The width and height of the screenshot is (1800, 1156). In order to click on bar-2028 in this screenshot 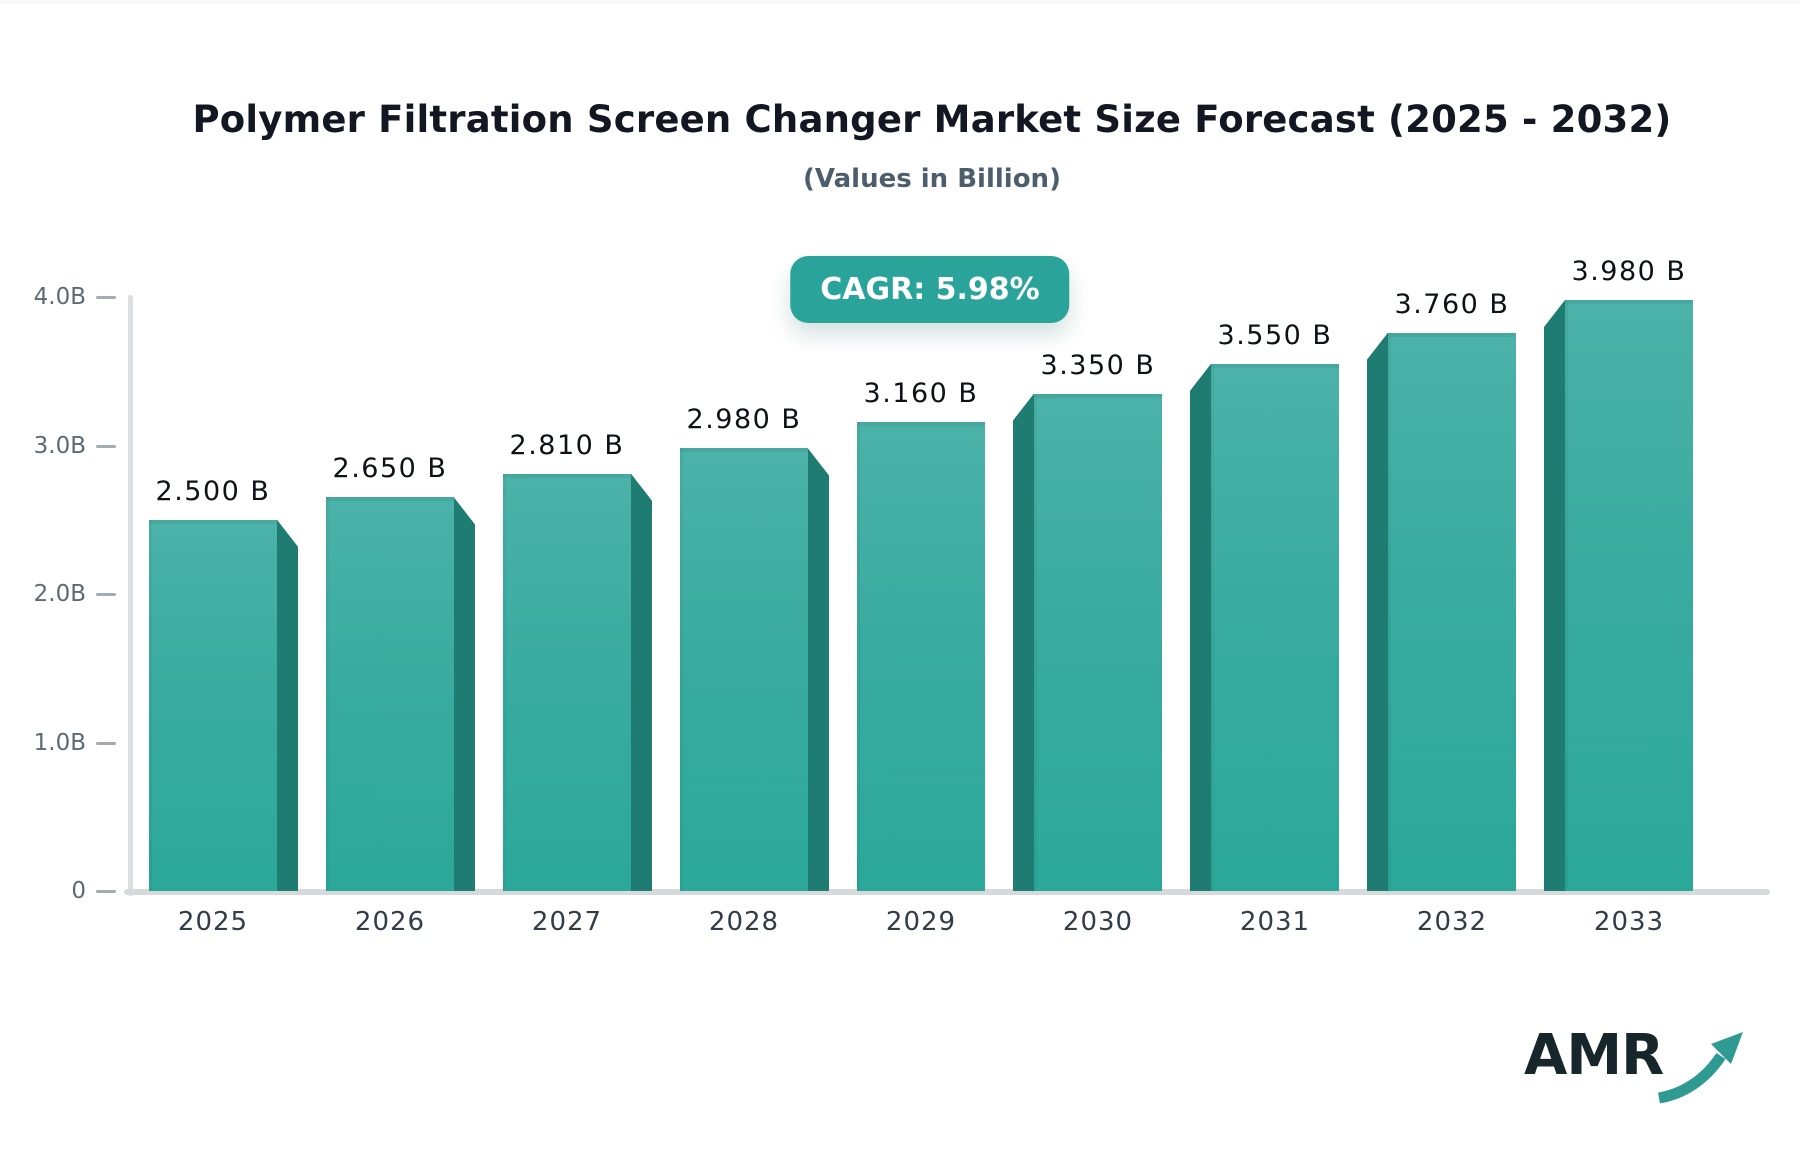, I will do `click(744, 669)`.